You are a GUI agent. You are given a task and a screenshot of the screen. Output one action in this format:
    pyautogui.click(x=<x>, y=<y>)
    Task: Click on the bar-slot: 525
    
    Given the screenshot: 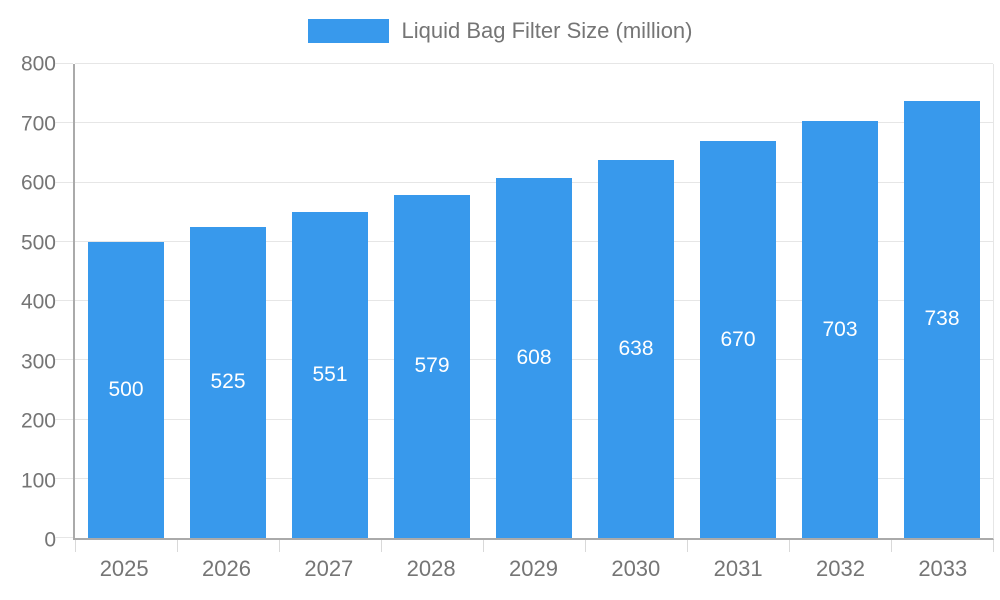 What is the action you would take?
    pyautogui.click(x=228, y=301)
    